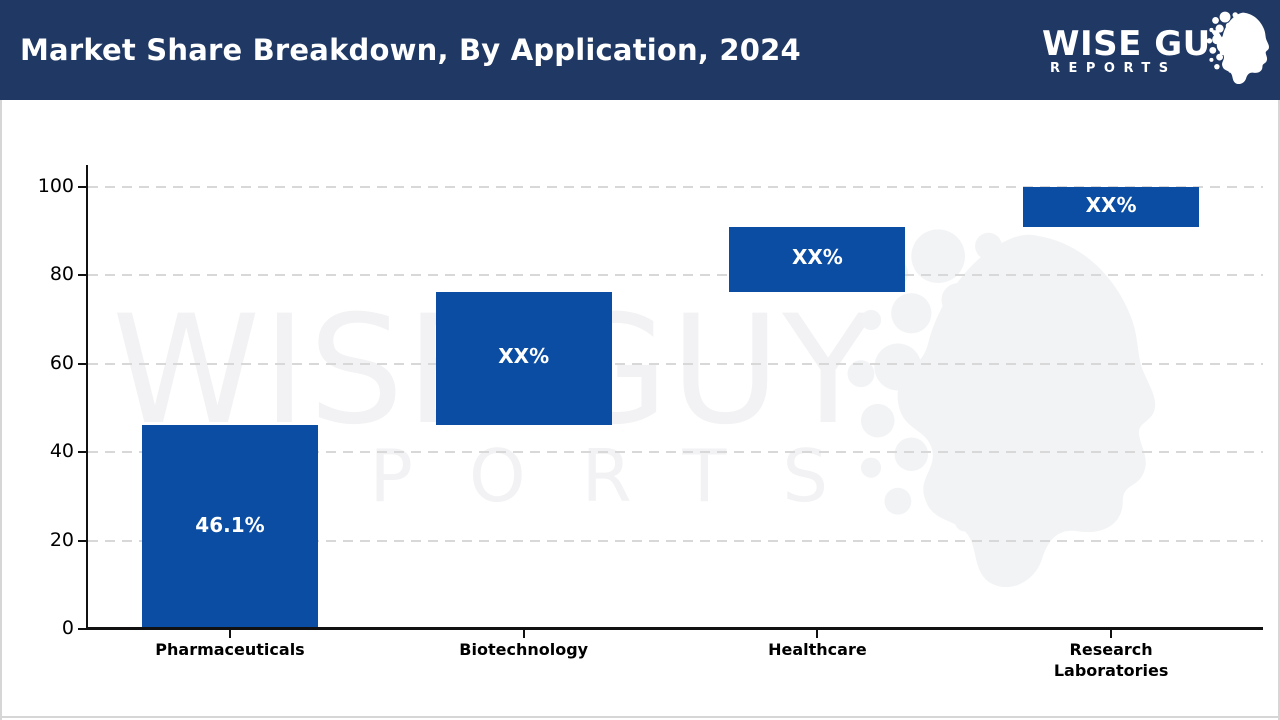  What do you see at coordinates (1111, 660) in the screenshot?
I see `x-category-label-3: Research Laboratories` at bounding box center [1111, 660].